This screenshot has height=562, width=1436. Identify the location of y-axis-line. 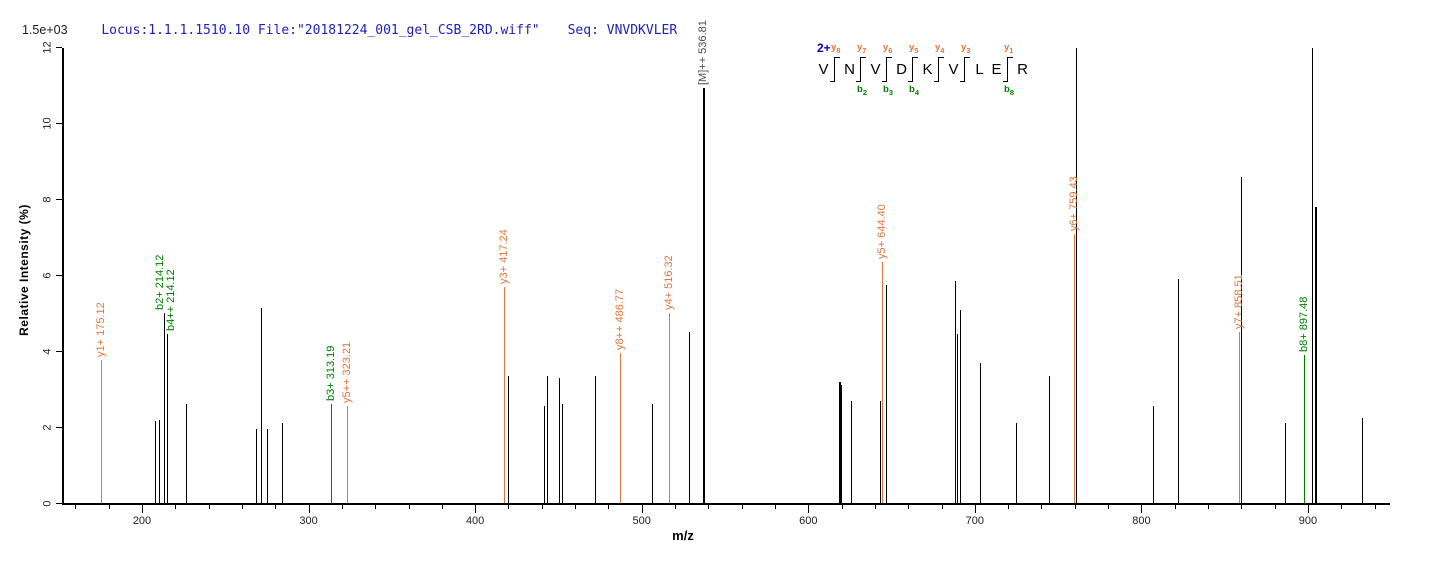
(63, 275).